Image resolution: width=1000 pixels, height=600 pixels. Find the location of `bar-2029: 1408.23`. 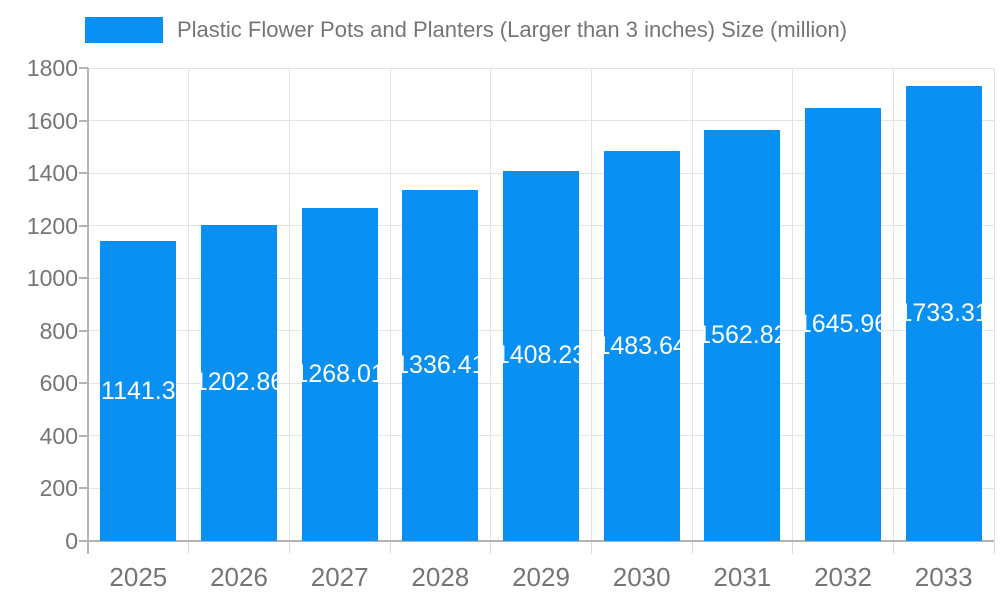

bar-2029: 1408.23 is located at coordinates (541, 355).